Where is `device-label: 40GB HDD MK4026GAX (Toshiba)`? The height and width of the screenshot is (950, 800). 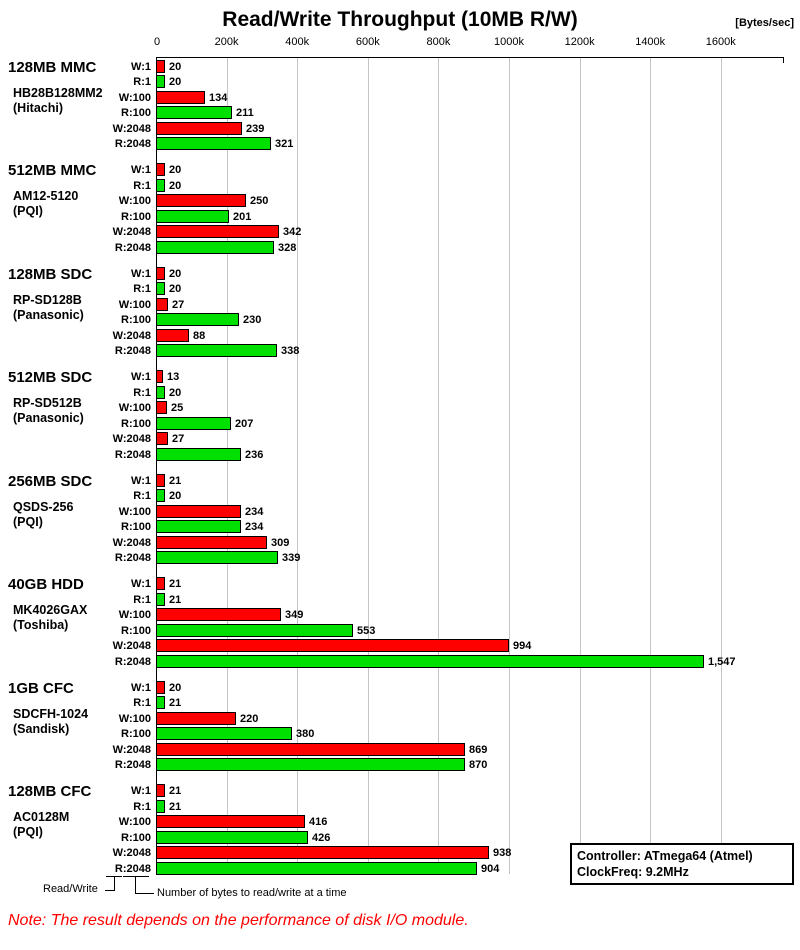
device-label: 40GB HDD MK4026GAX (Toshiba) is located at coordinates (80, 604).